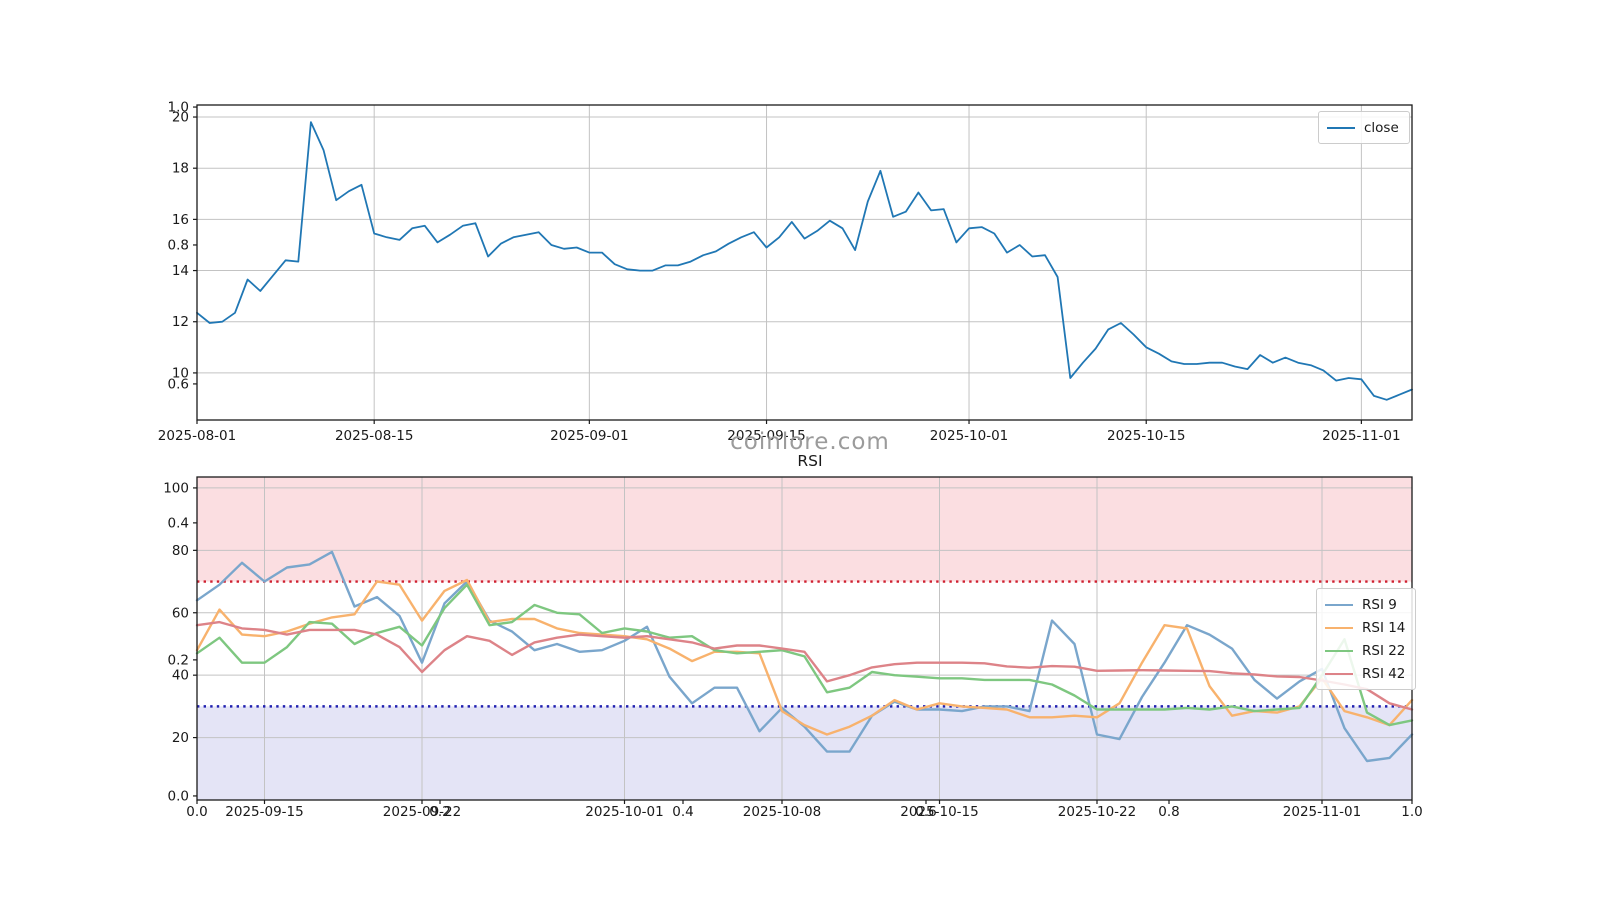  What do you see at coordinates (1411, 812) in the screenshot?
I see `secondary-x-tick-label: 1.0` at bounding box center [1411, 812].